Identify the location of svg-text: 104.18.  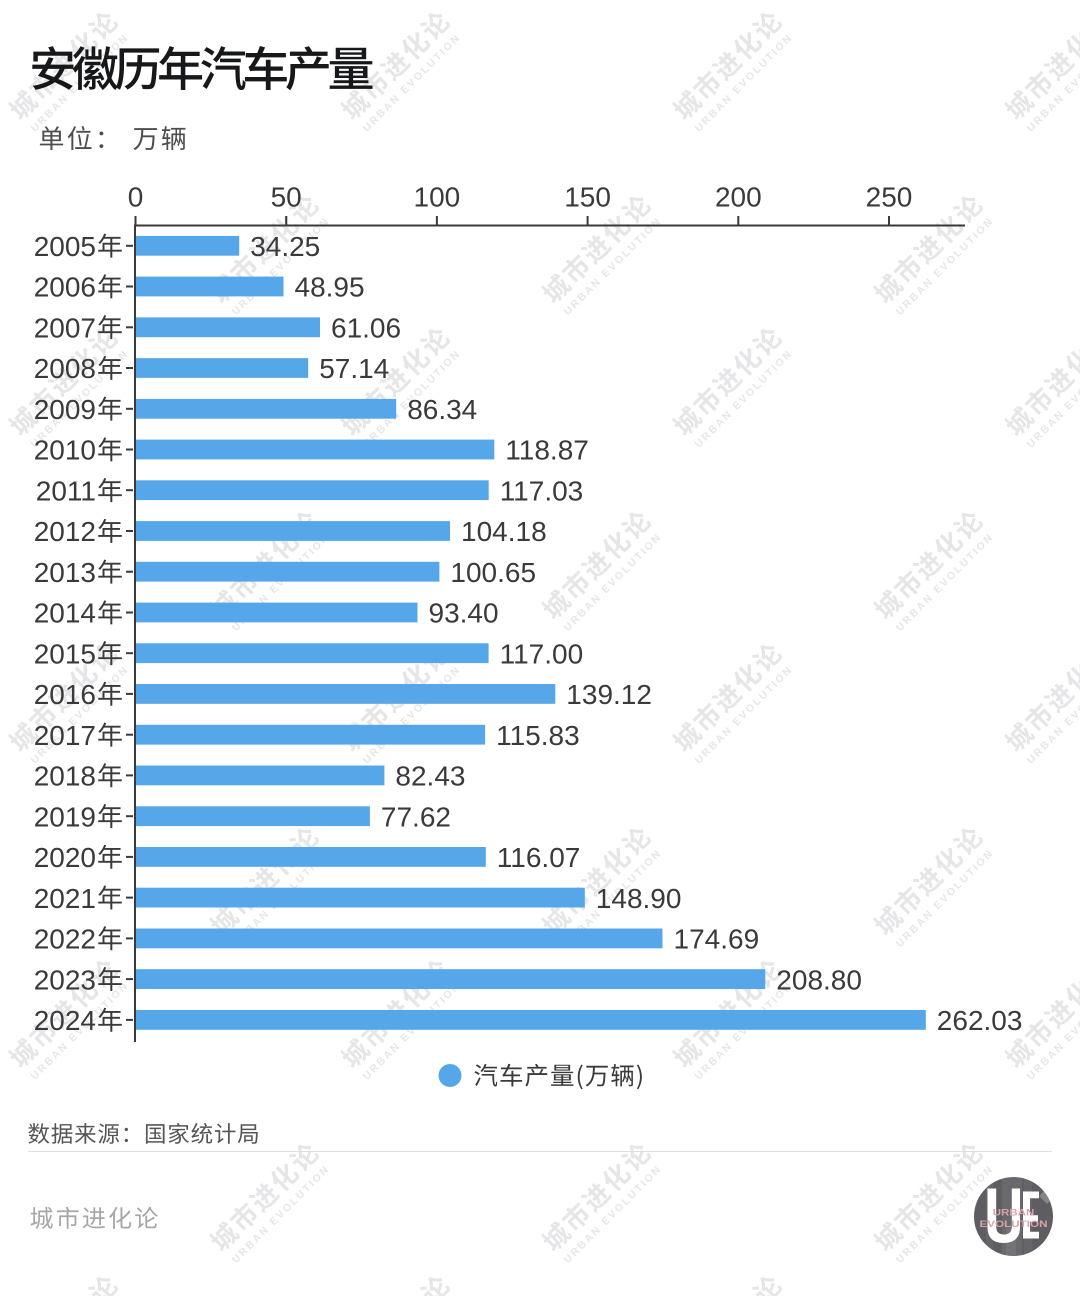
(504, 531).